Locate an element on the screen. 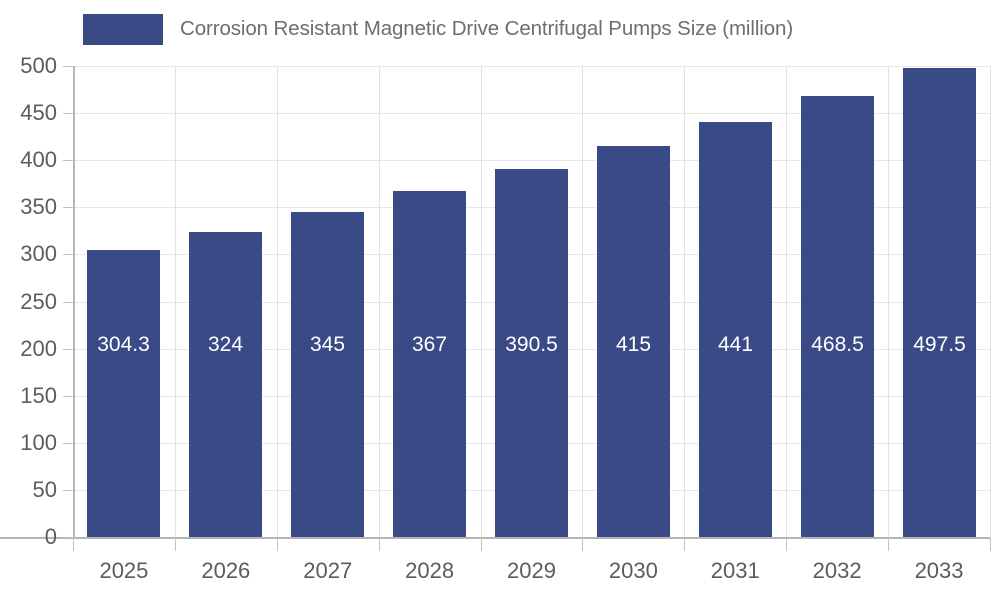  x-axis-tick-label: 2030 is located at coordinates (633, 570).